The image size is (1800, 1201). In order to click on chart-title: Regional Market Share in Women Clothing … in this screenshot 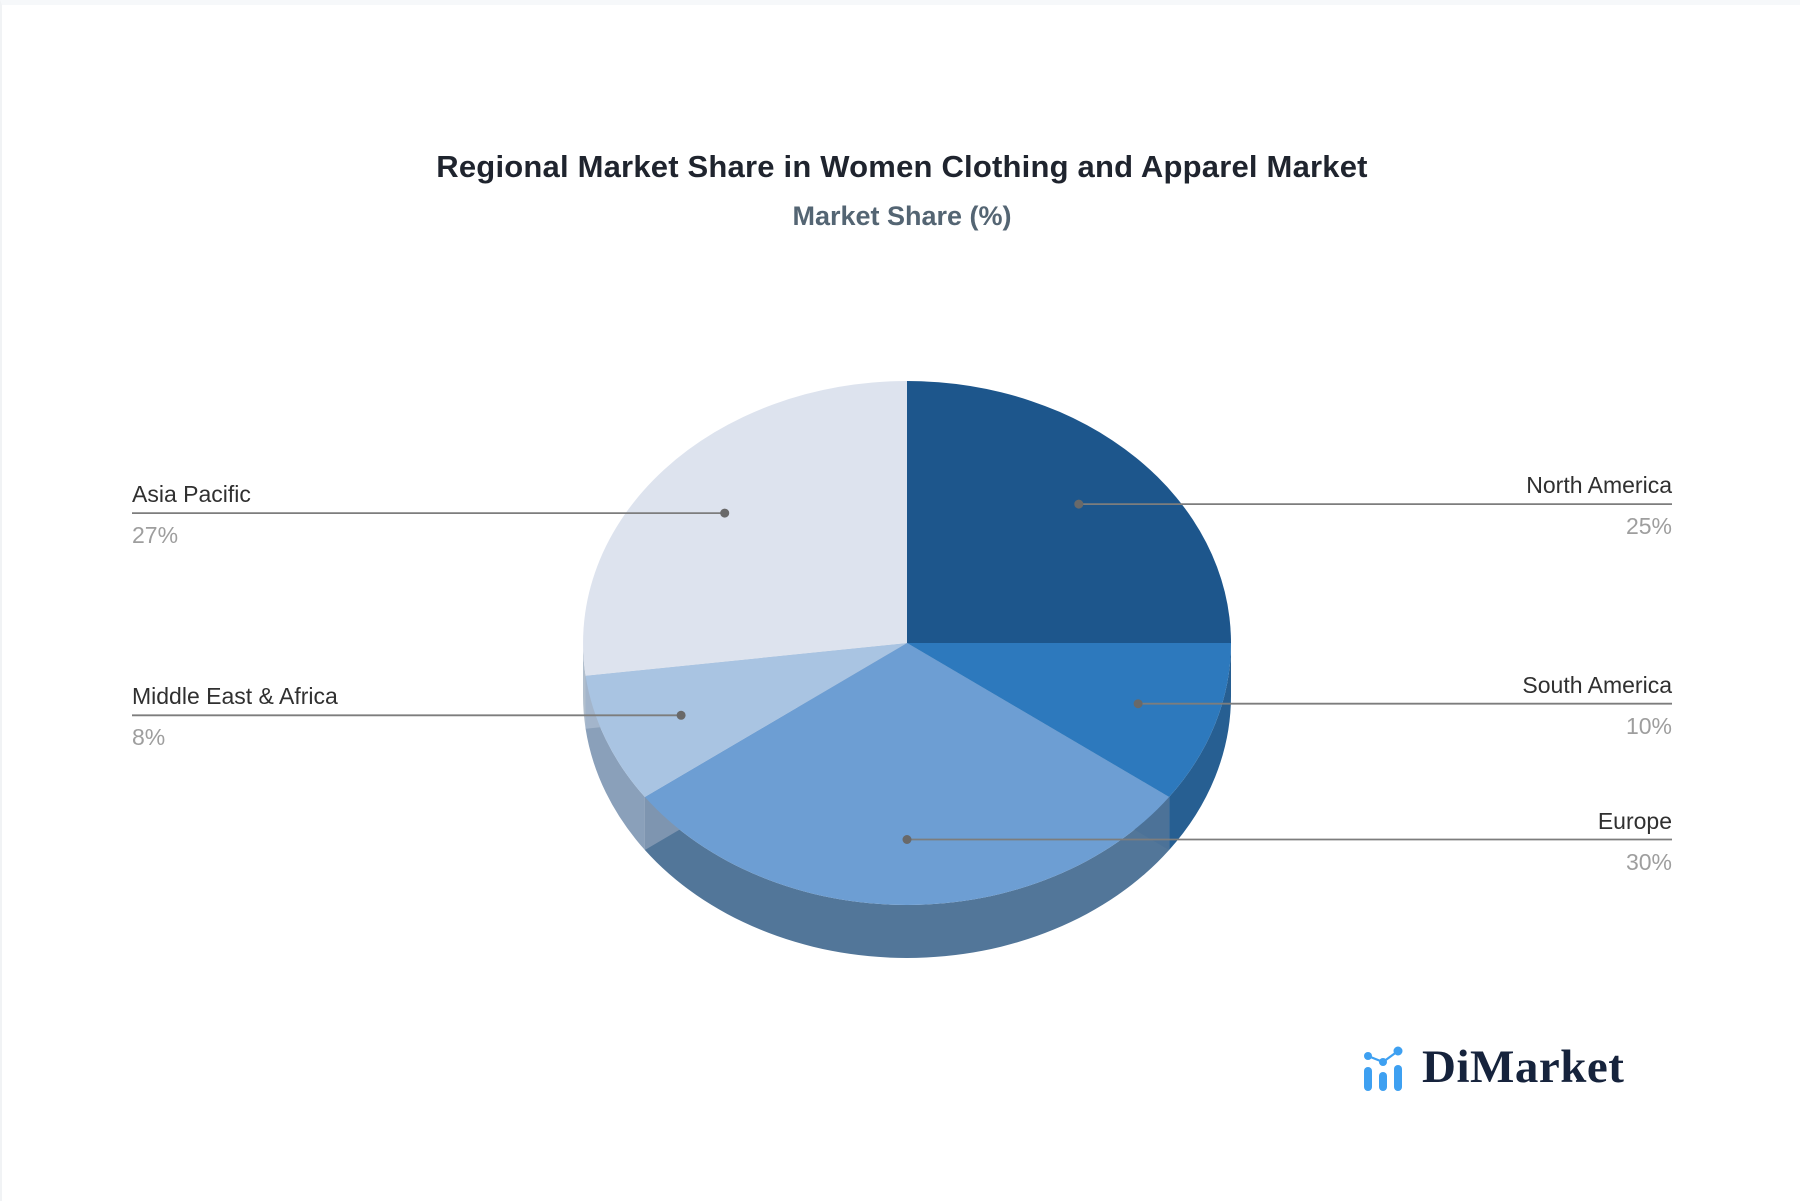, I will do `click(902, 166)`.